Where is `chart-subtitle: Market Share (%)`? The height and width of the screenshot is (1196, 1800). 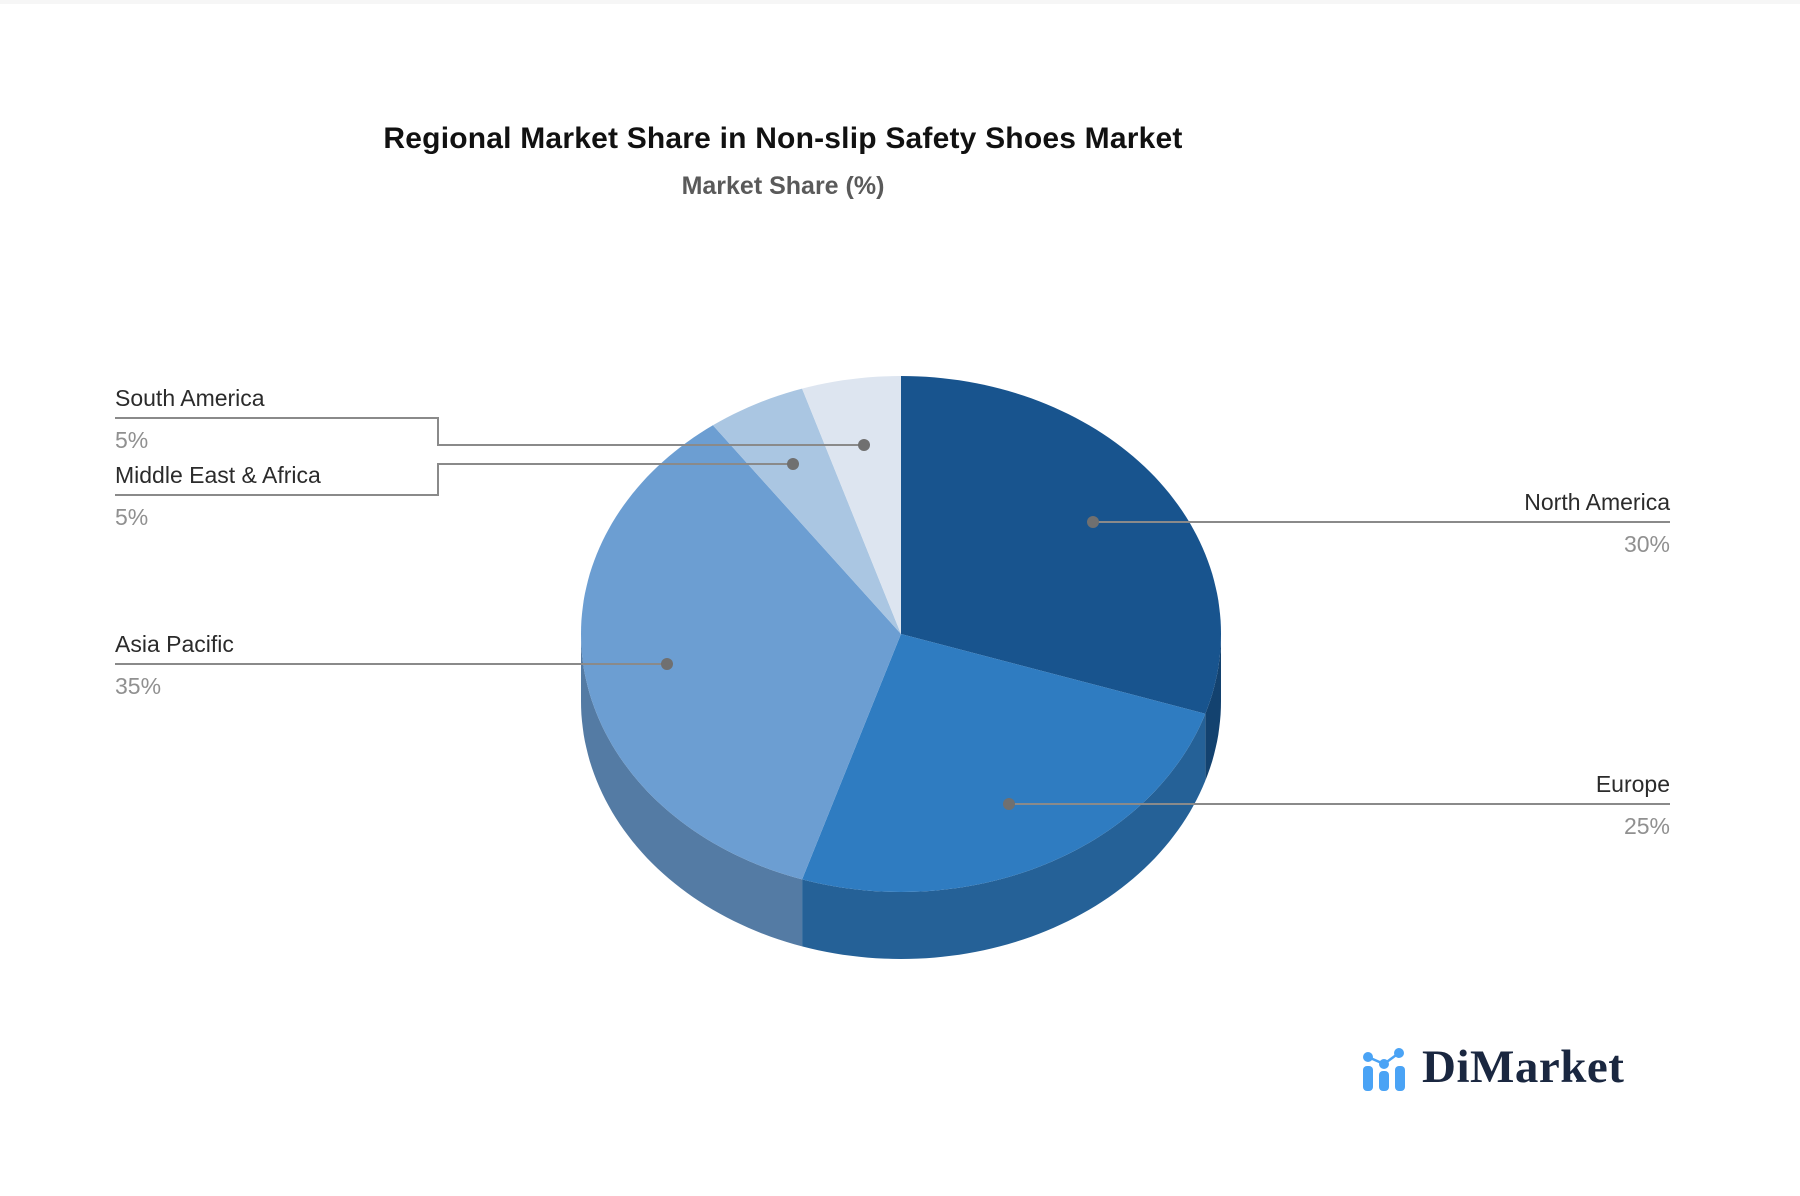 chart-subtitle: Market Share (%) is located at coordinates (783, 186).